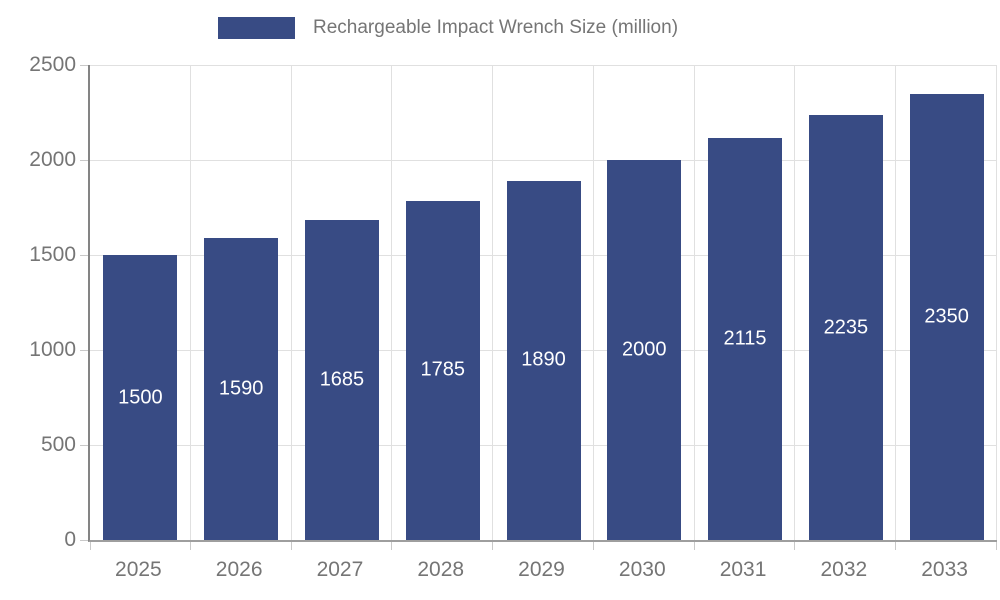 This screenshot has width=1000, height=600. I want to click on bar: 2000, so click(644, 350).